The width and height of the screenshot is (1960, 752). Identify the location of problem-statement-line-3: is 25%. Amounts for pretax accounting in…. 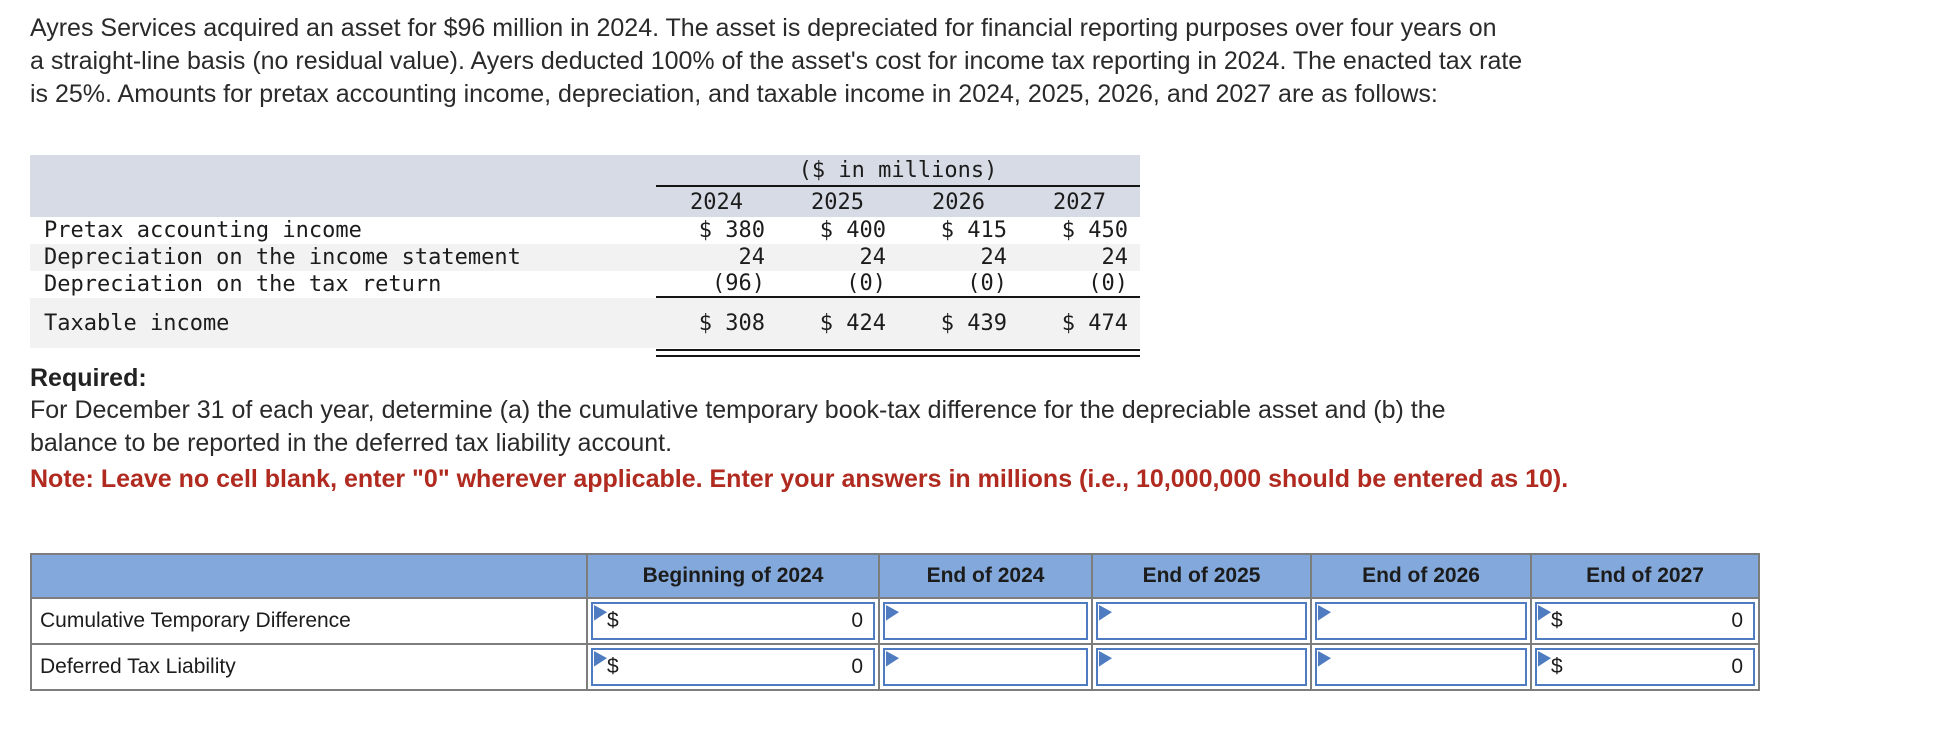
(734, 94).